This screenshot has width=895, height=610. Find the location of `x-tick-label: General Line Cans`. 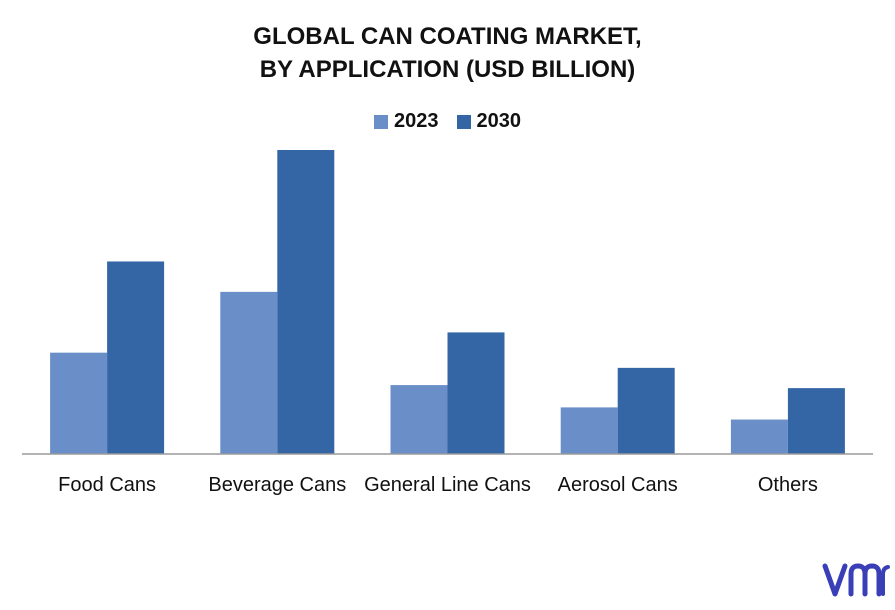

x-tick-label: General Line Cans is located at coordinates (447, 485).